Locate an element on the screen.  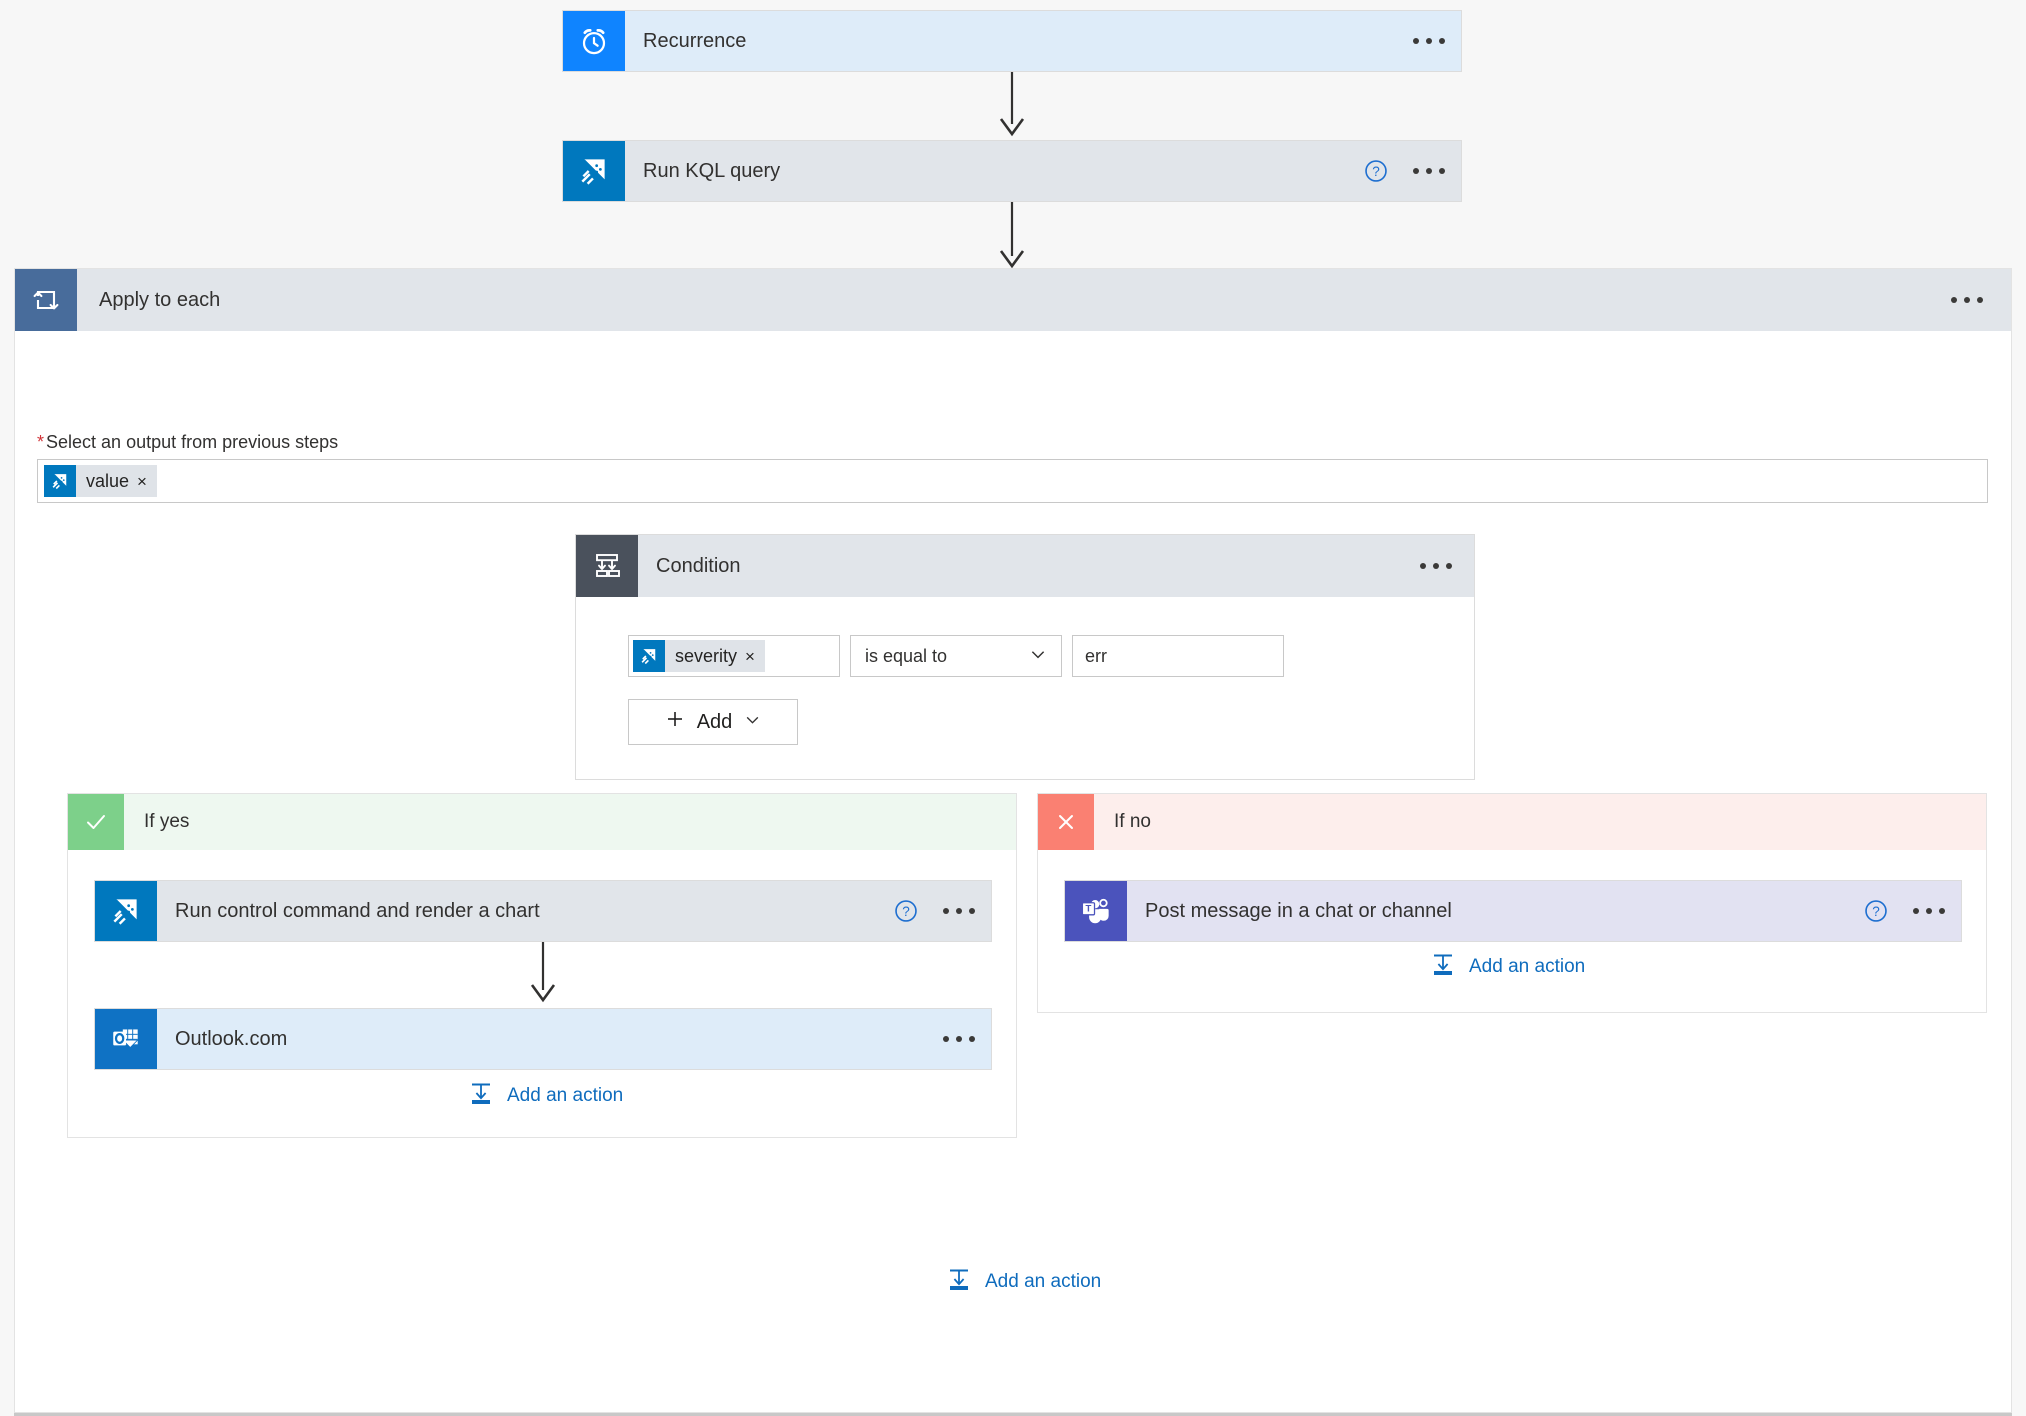
card-condition: Condition is located at coordinates (1025, 657).